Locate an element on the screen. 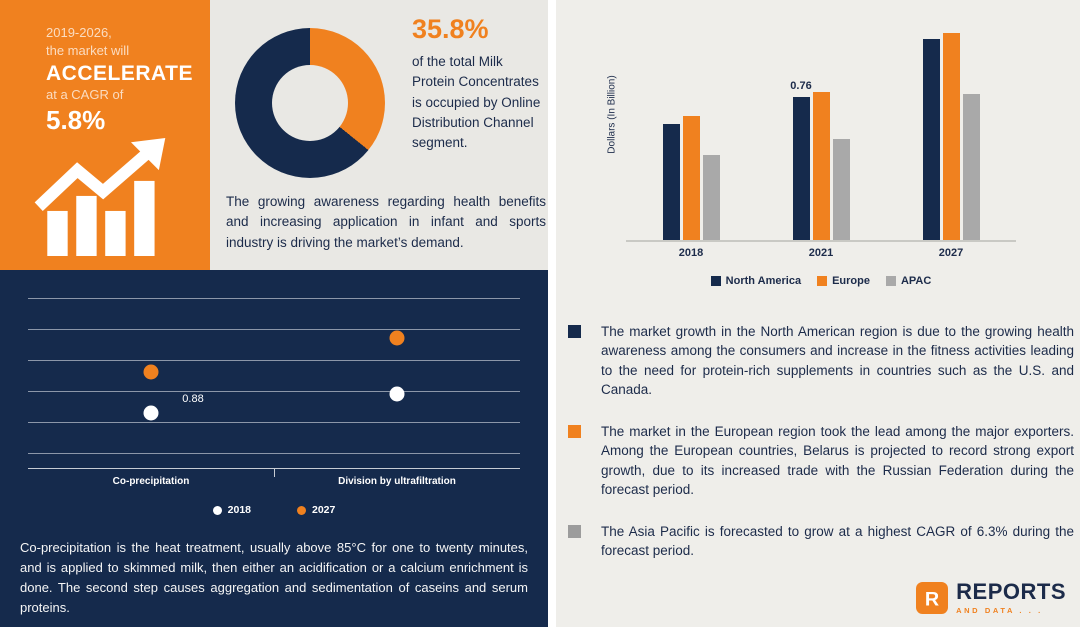  dot-value-label: 0.88 is located at coordinates (193, 398).